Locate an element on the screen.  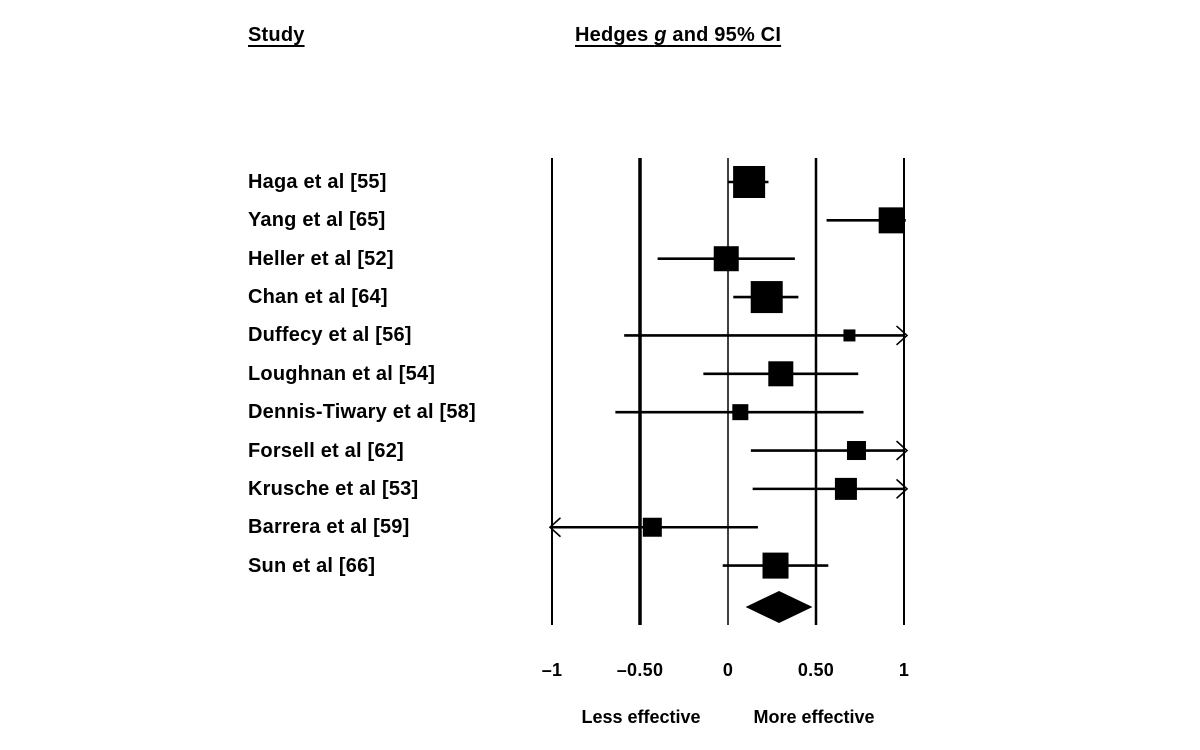
effect-header-part2: and 95% CI is located at coordinates (724, 35).